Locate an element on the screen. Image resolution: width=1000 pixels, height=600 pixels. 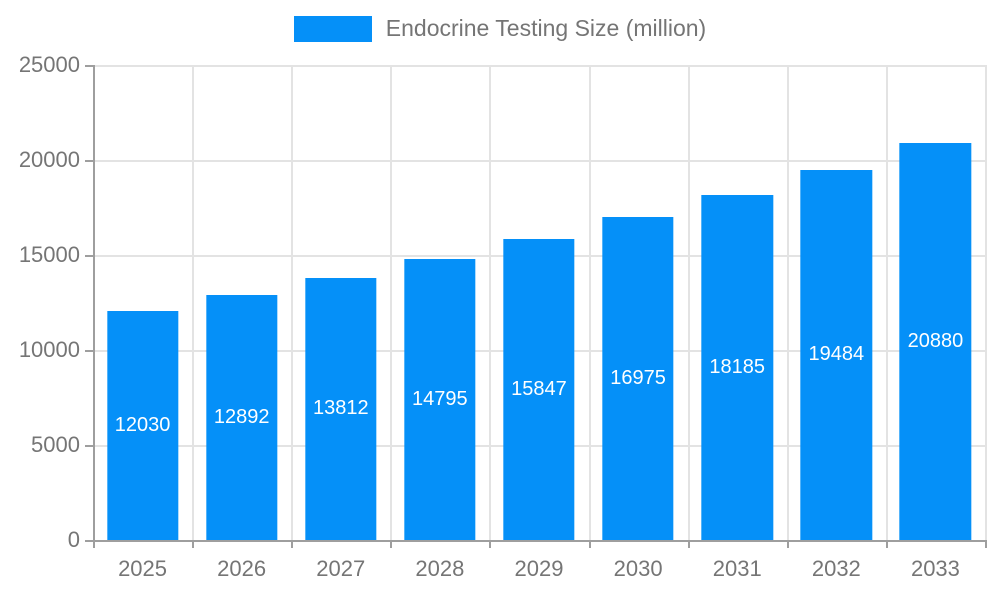
bar-value-label: 19484 is located at coordinates (836, 354).